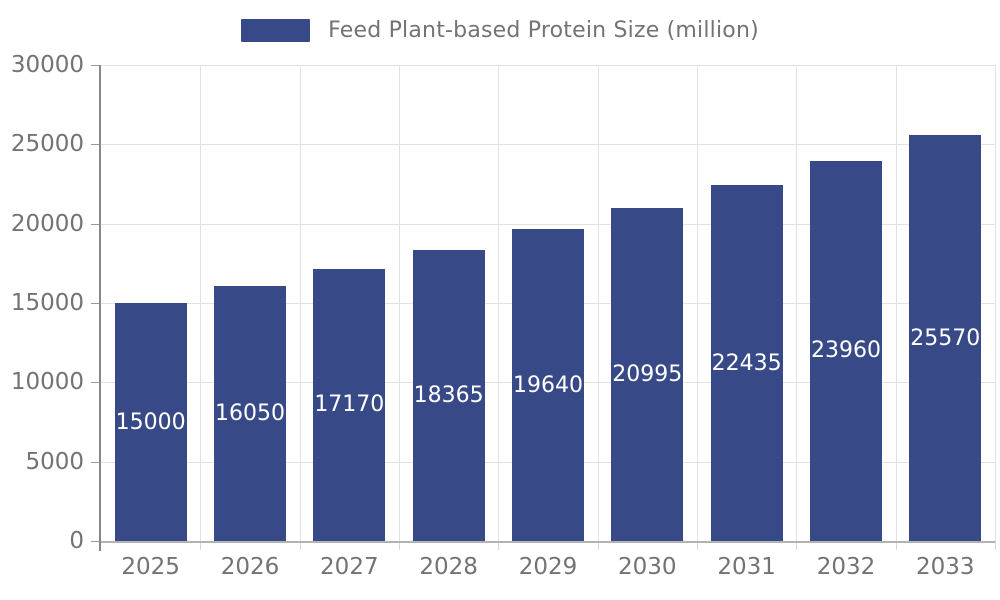  Describe the element at coordinates (47, 144) in the screenshot. I see `y-axis-tick-label: 25000` at that location.